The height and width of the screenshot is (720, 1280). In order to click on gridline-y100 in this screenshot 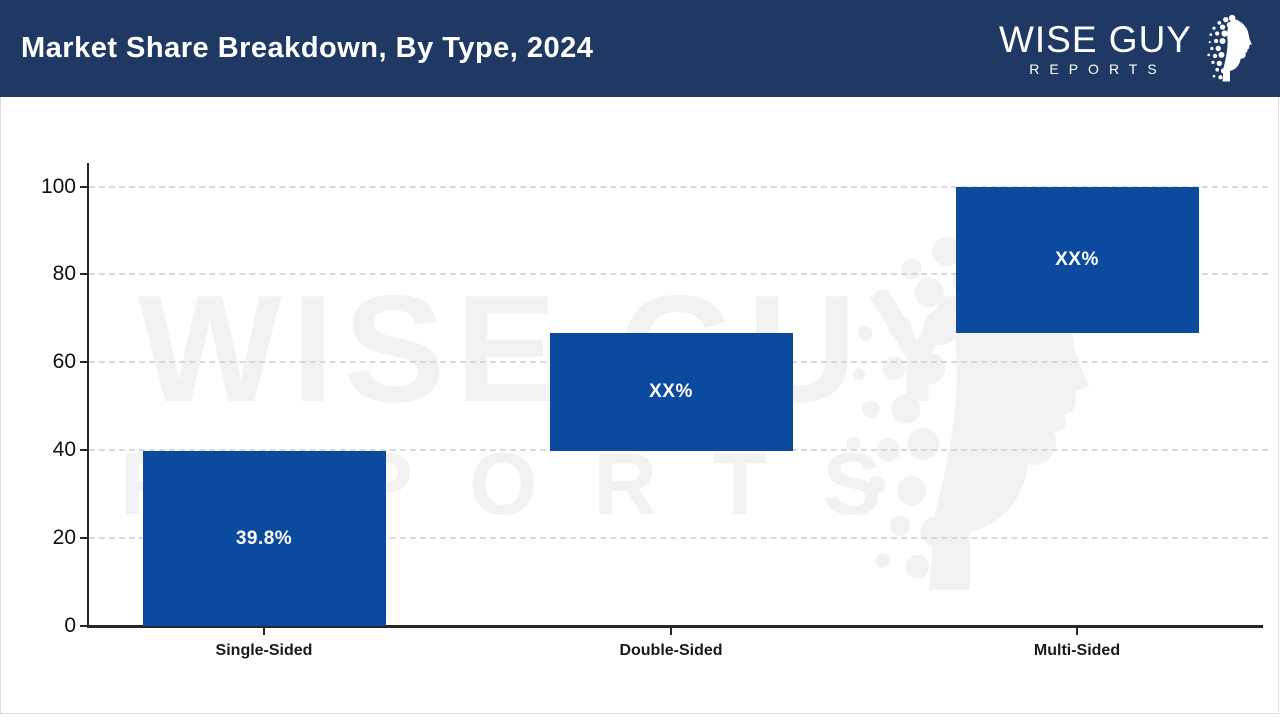, I will do `click(678, 186)`.